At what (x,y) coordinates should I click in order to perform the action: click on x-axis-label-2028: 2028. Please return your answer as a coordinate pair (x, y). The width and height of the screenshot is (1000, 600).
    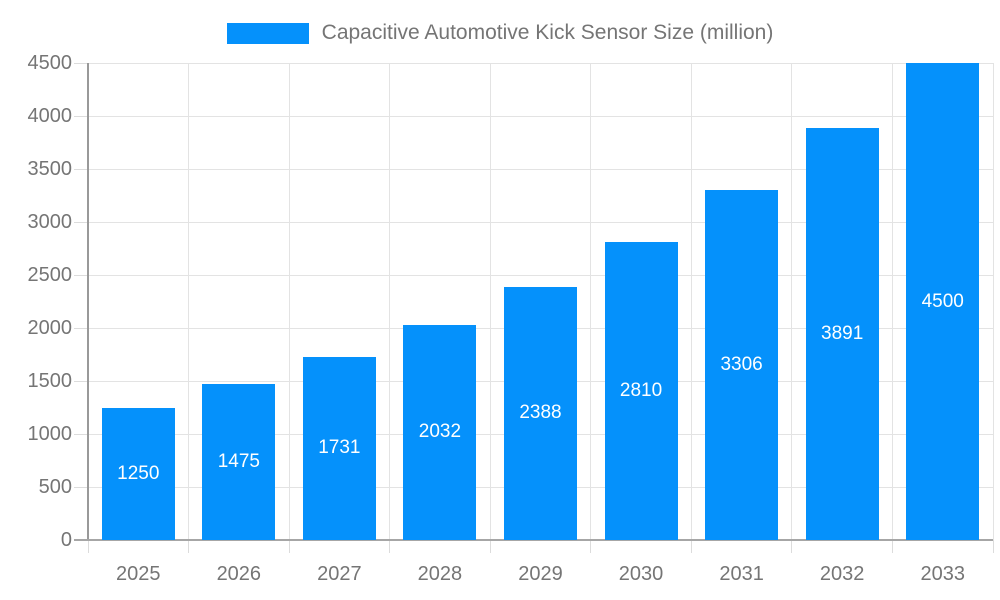
    Looking at the image, I should click on (440, 574).